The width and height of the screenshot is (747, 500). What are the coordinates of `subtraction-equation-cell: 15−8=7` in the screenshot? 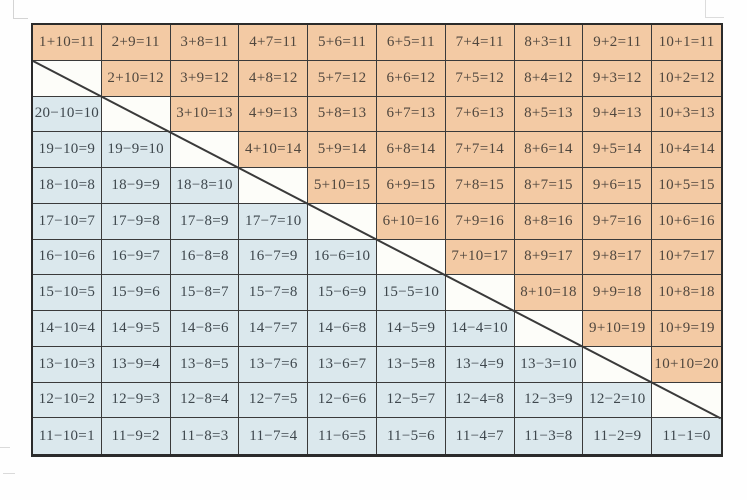 It's located at (205, 293).